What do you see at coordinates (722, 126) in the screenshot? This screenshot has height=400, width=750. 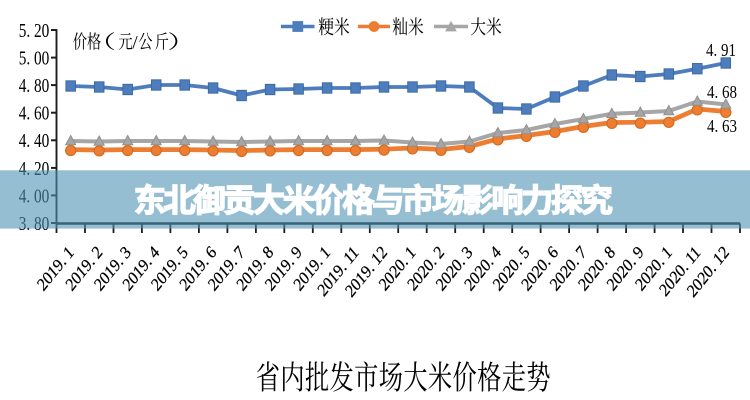 I see `svg-text: 4. 63` at bounding box center [722, 126].